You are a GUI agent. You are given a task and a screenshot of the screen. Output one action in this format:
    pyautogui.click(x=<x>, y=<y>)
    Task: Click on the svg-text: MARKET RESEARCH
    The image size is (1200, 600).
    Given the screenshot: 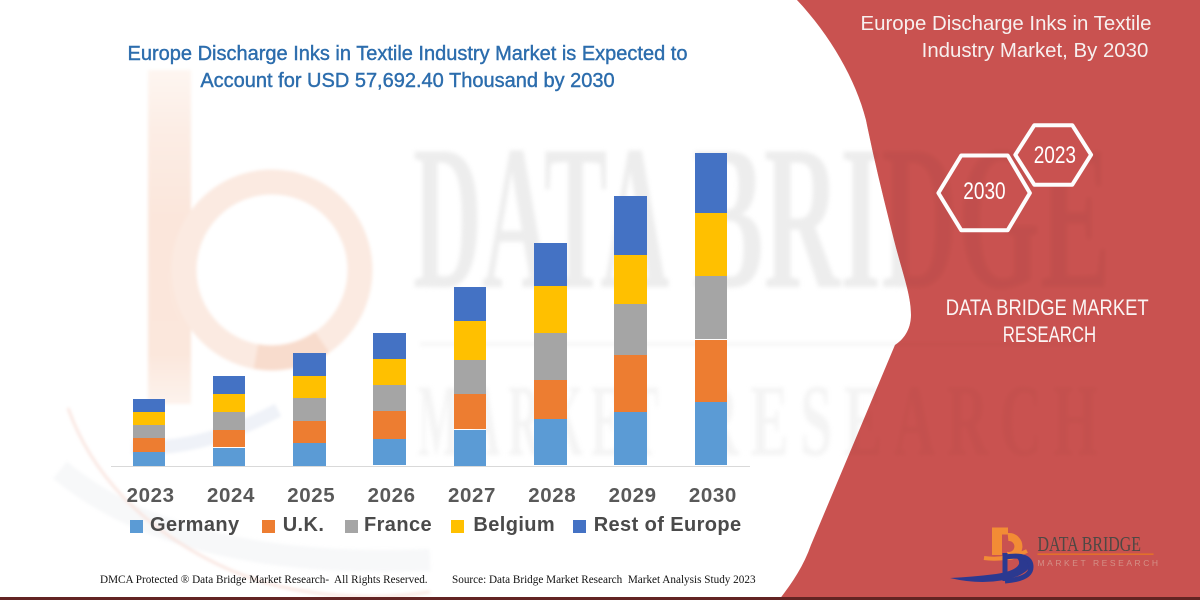 What is the action you would take?
    pyautogui.click(x=1099, y=563)
    